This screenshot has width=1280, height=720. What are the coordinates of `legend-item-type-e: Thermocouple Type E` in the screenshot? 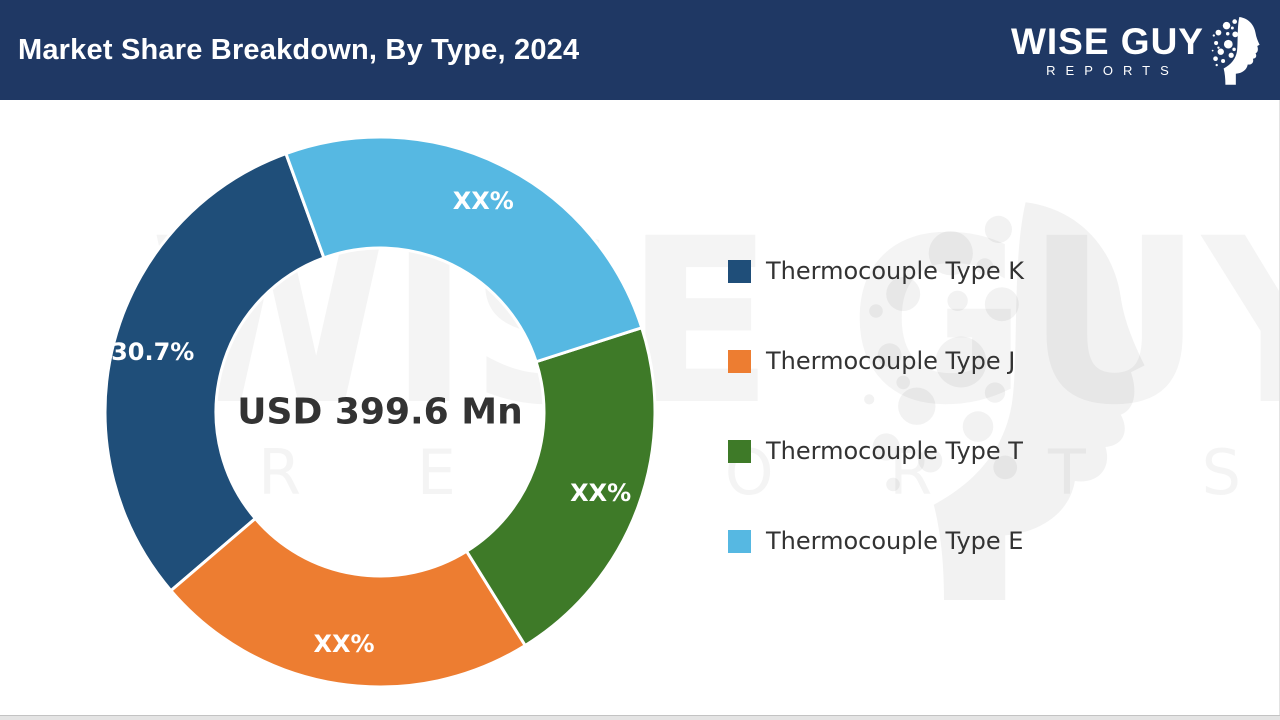 It's located at (875, 541).